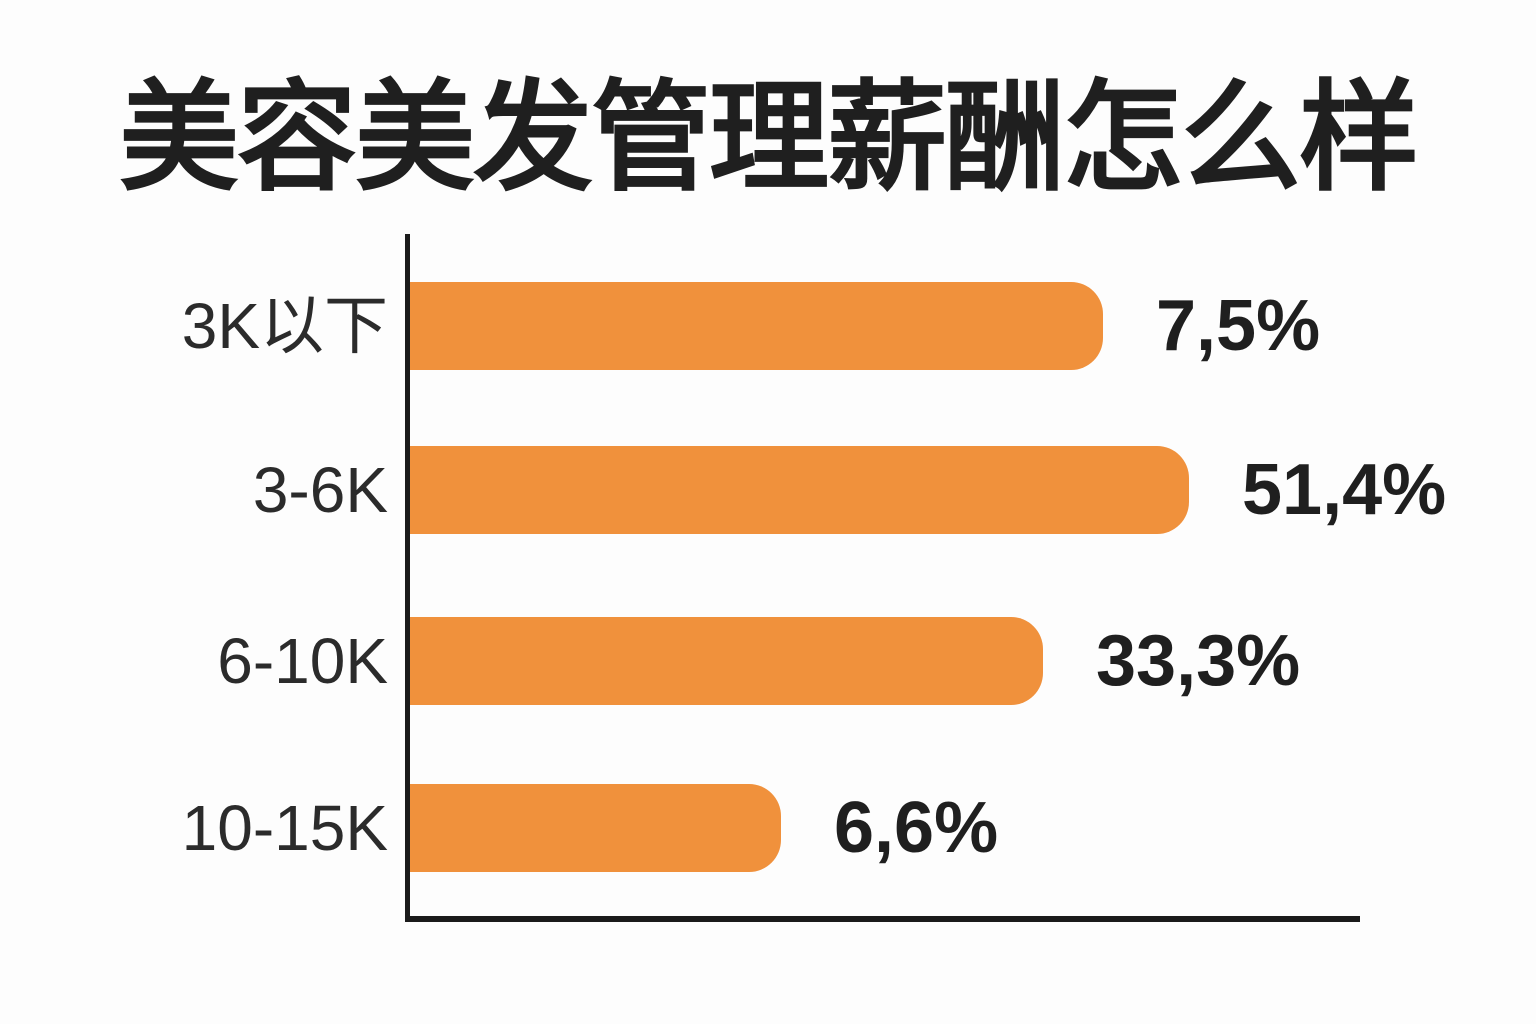  I want to click on category-label: 3-6K, so click(320, 490).